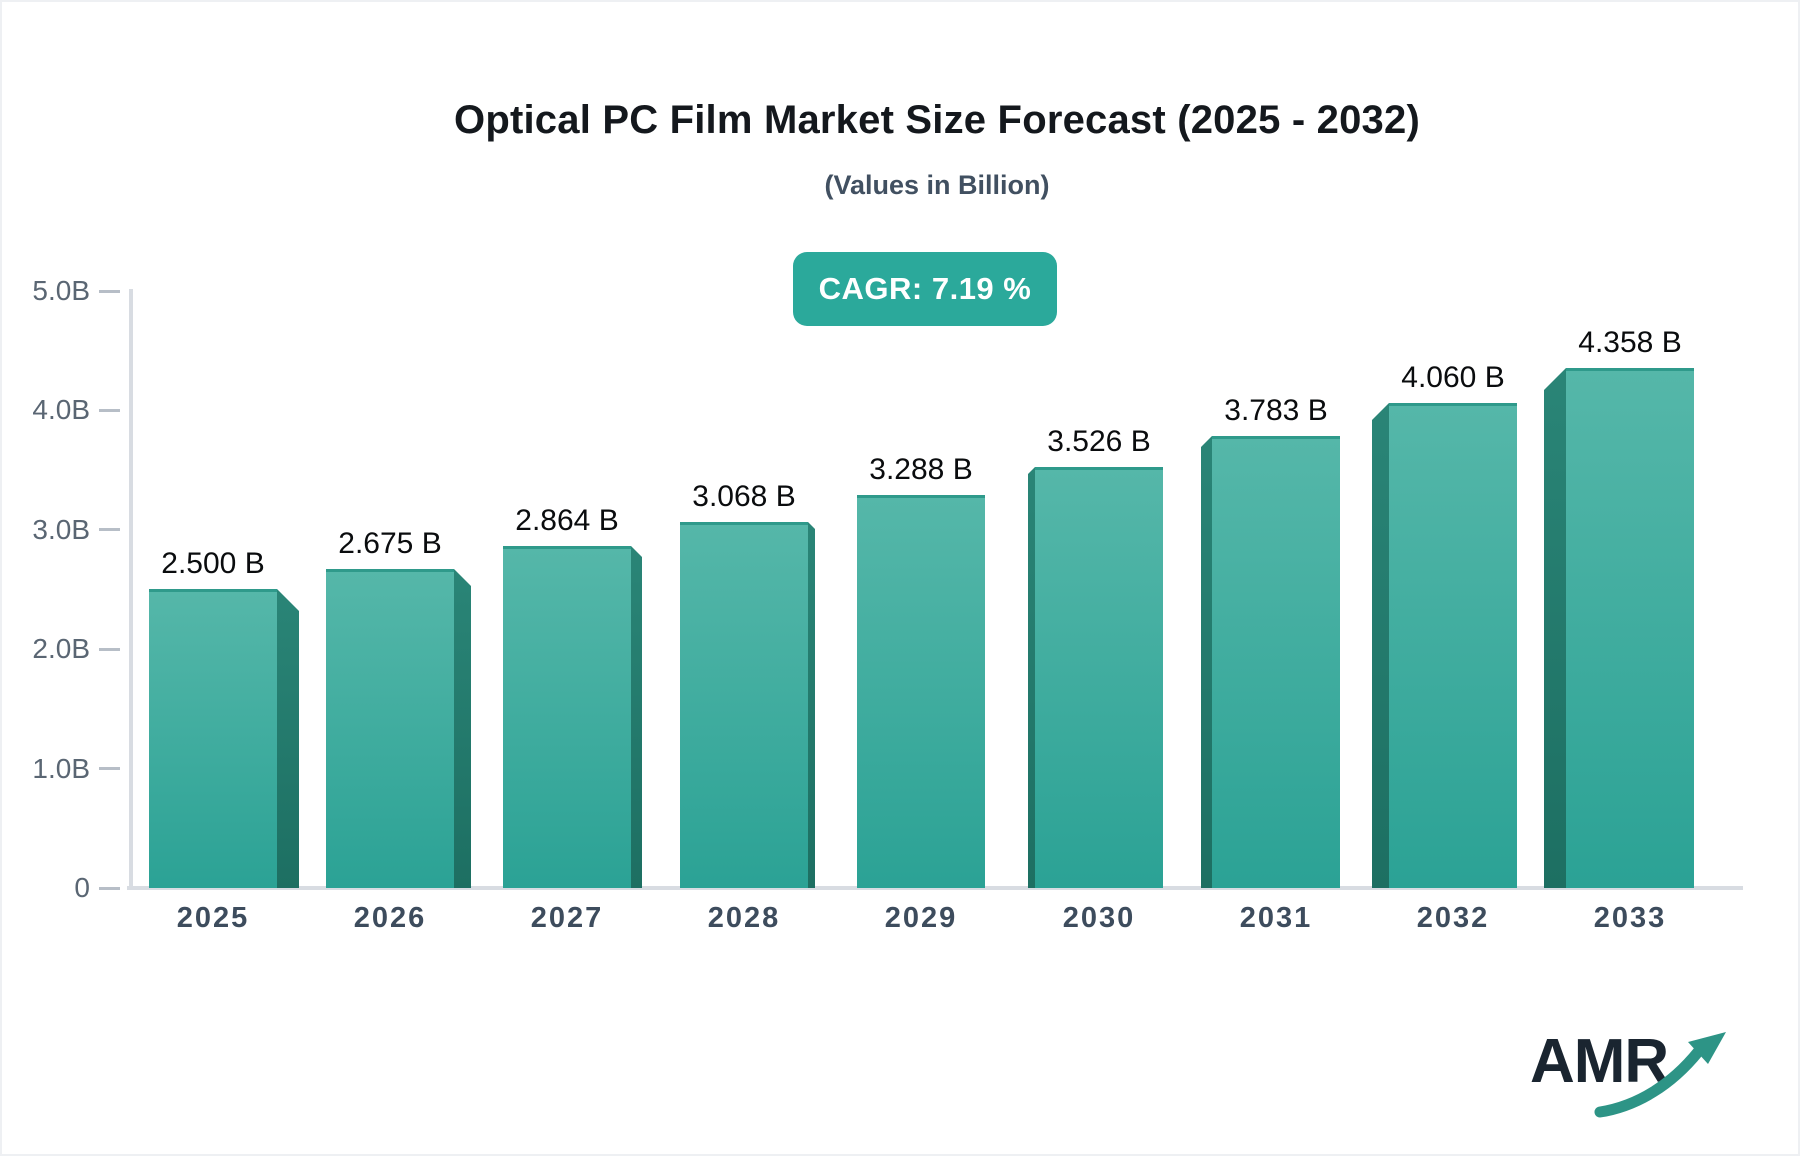 This screenshot has height=1156, width=1800. Describe the element at coordinates (1099, 441) in the screenshot. I see `bar-value-label-2030: 3.526 B` at that location.